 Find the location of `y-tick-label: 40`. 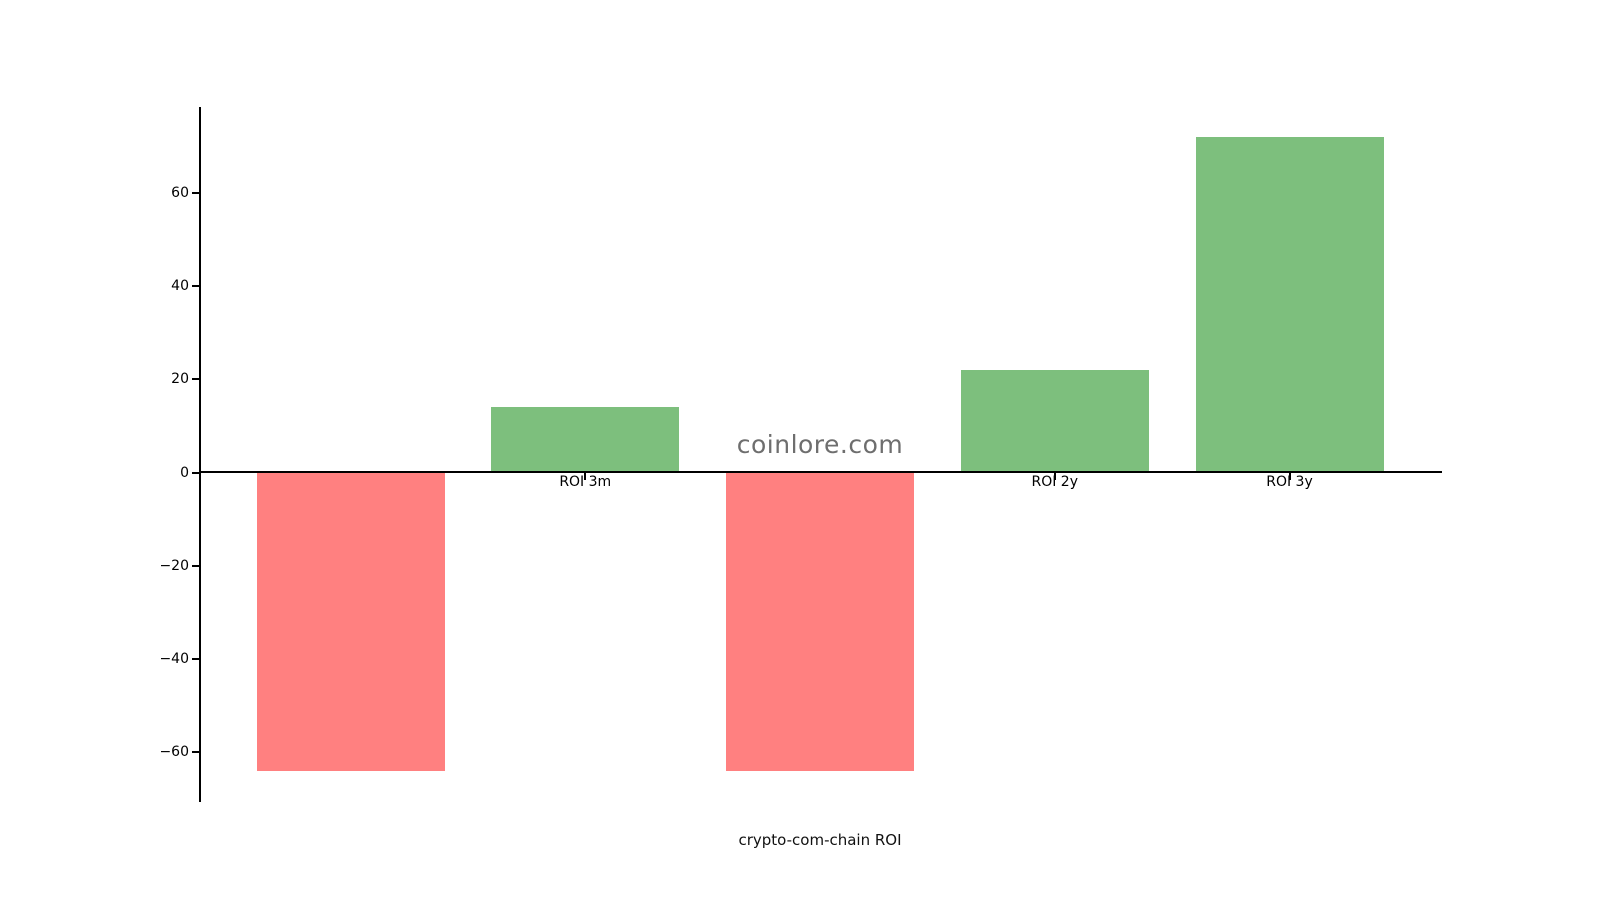

y-tick-label: 40 is located at coordinates (180, 285).